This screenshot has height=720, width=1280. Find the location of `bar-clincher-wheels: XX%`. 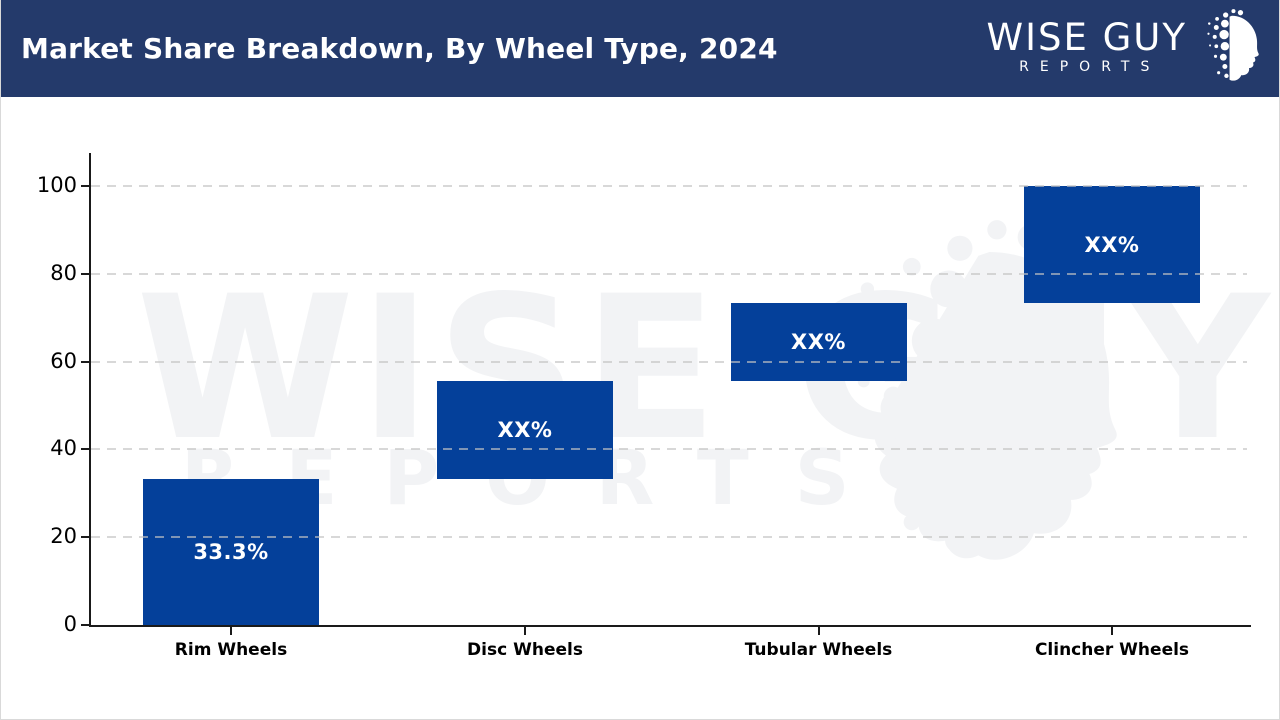

bar-clincher-wheels: XX% is located at coordinates (1112, 245).